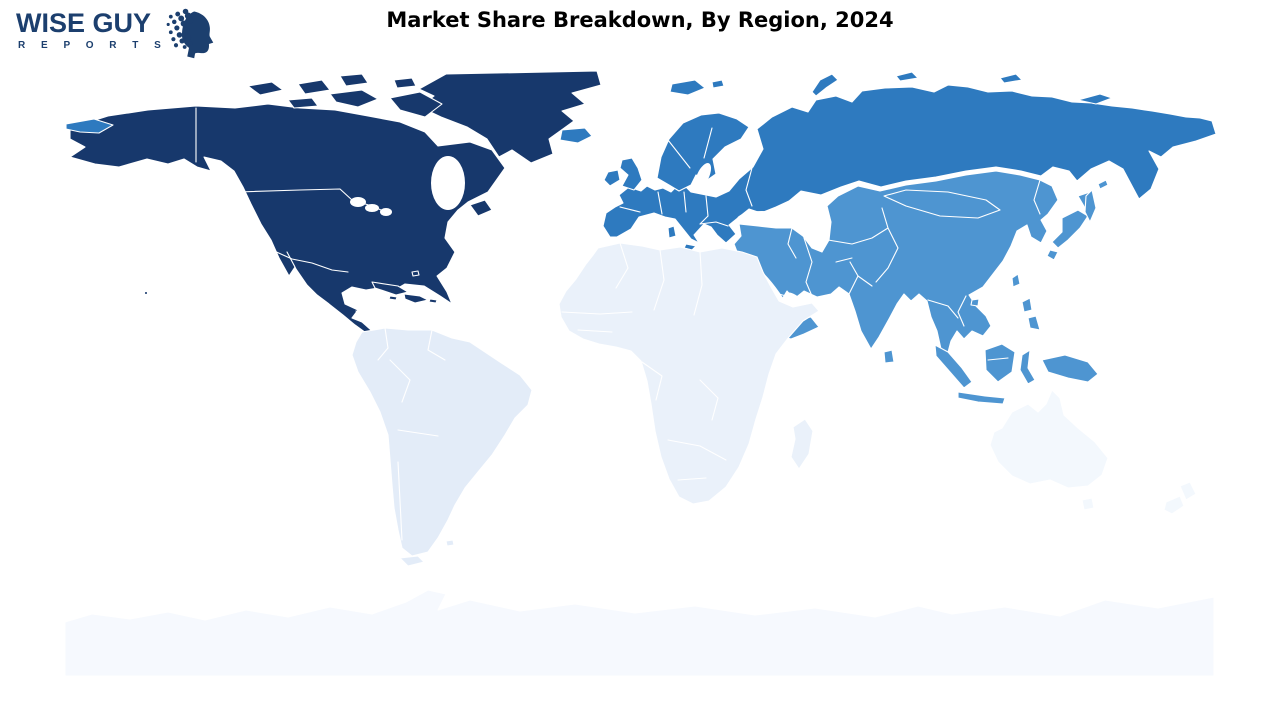 This screenshot has width=1280, height=720. Describe the element at coordinates (481, 208) in the screenshot. I see `region-newfoundland` at that location.